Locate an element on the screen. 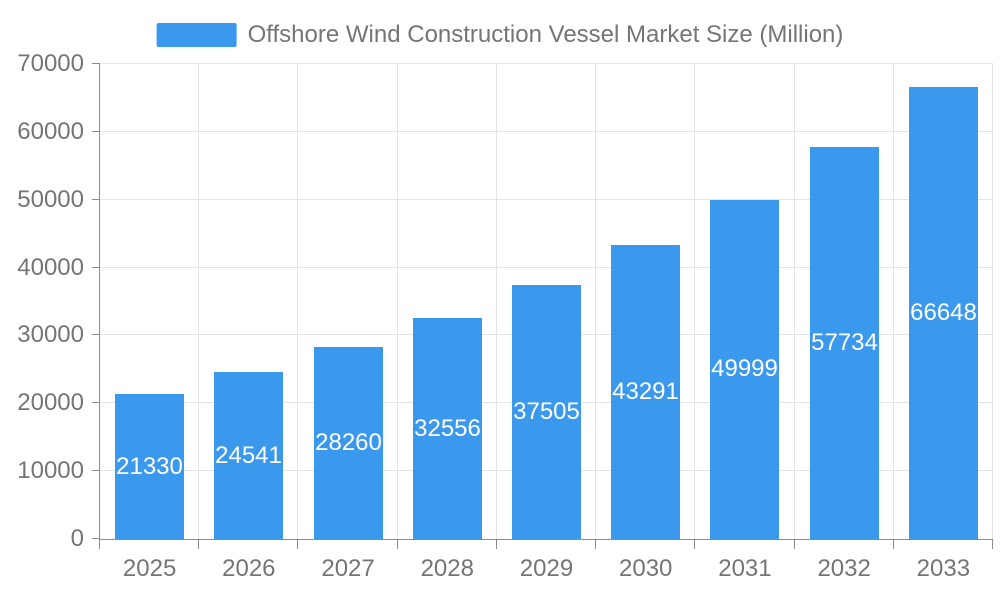 Image resolution: width=1000 pixels, height=600 pixels. bar-value-label: 57734 is located at coordinates (844, 343).